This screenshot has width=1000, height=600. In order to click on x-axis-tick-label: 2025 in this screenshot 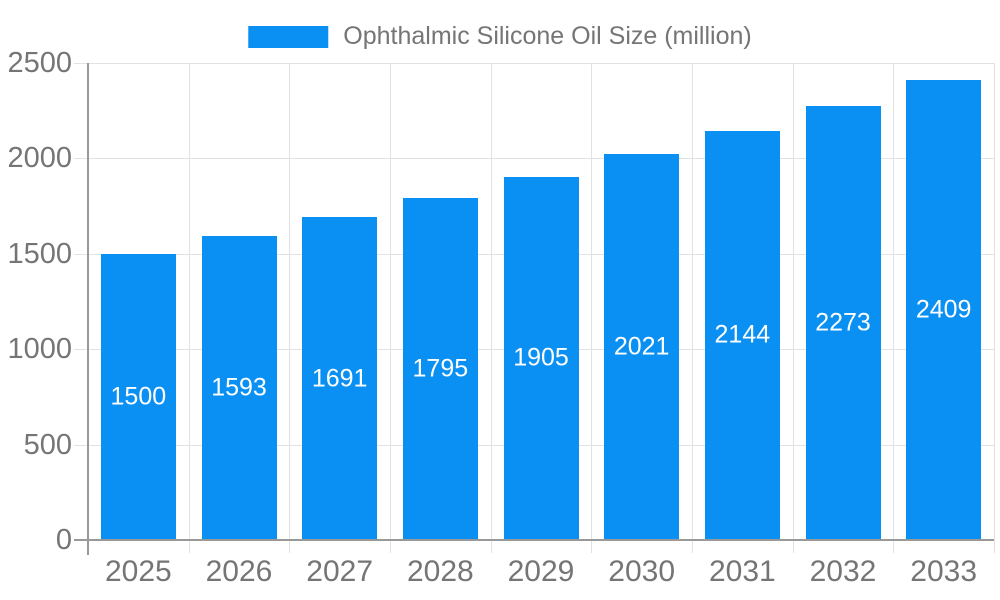, I will do `click(138, 571)`.